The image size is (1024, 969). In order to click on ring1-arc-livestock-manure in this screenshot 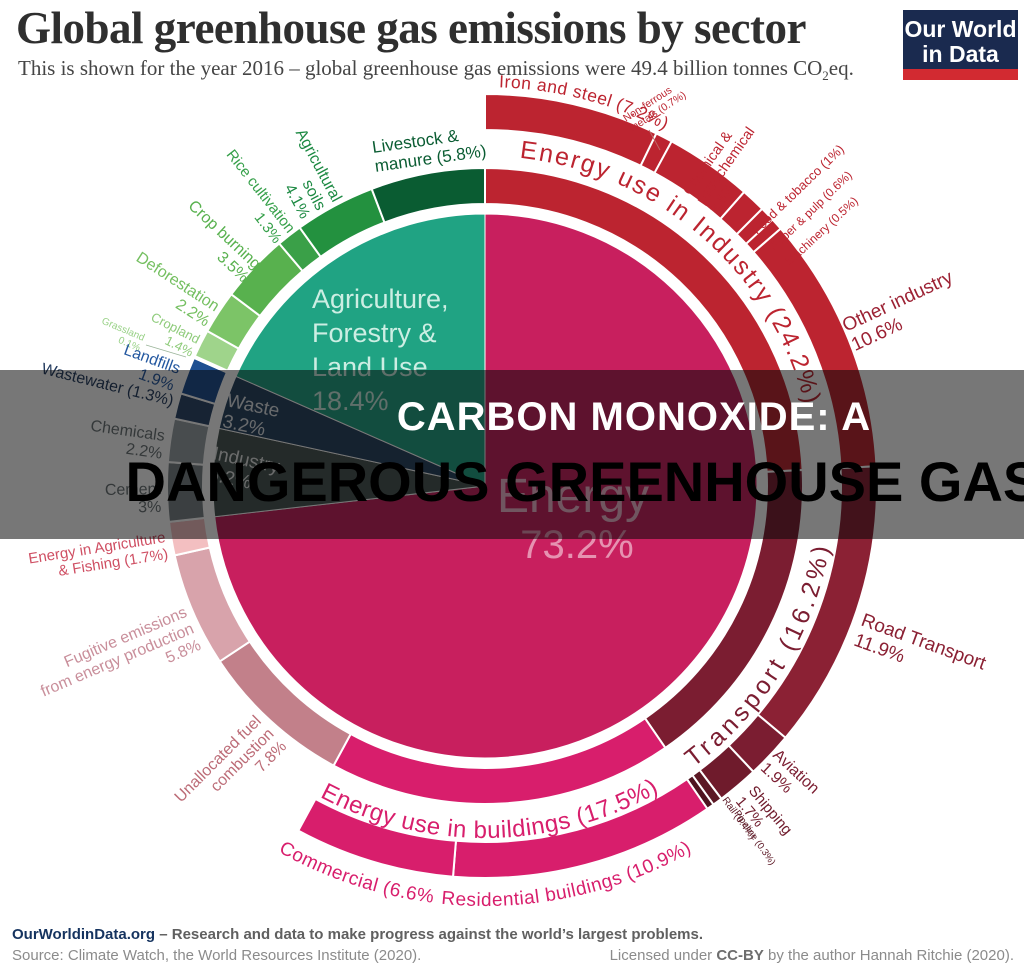, I will do `click(428, 195)`.